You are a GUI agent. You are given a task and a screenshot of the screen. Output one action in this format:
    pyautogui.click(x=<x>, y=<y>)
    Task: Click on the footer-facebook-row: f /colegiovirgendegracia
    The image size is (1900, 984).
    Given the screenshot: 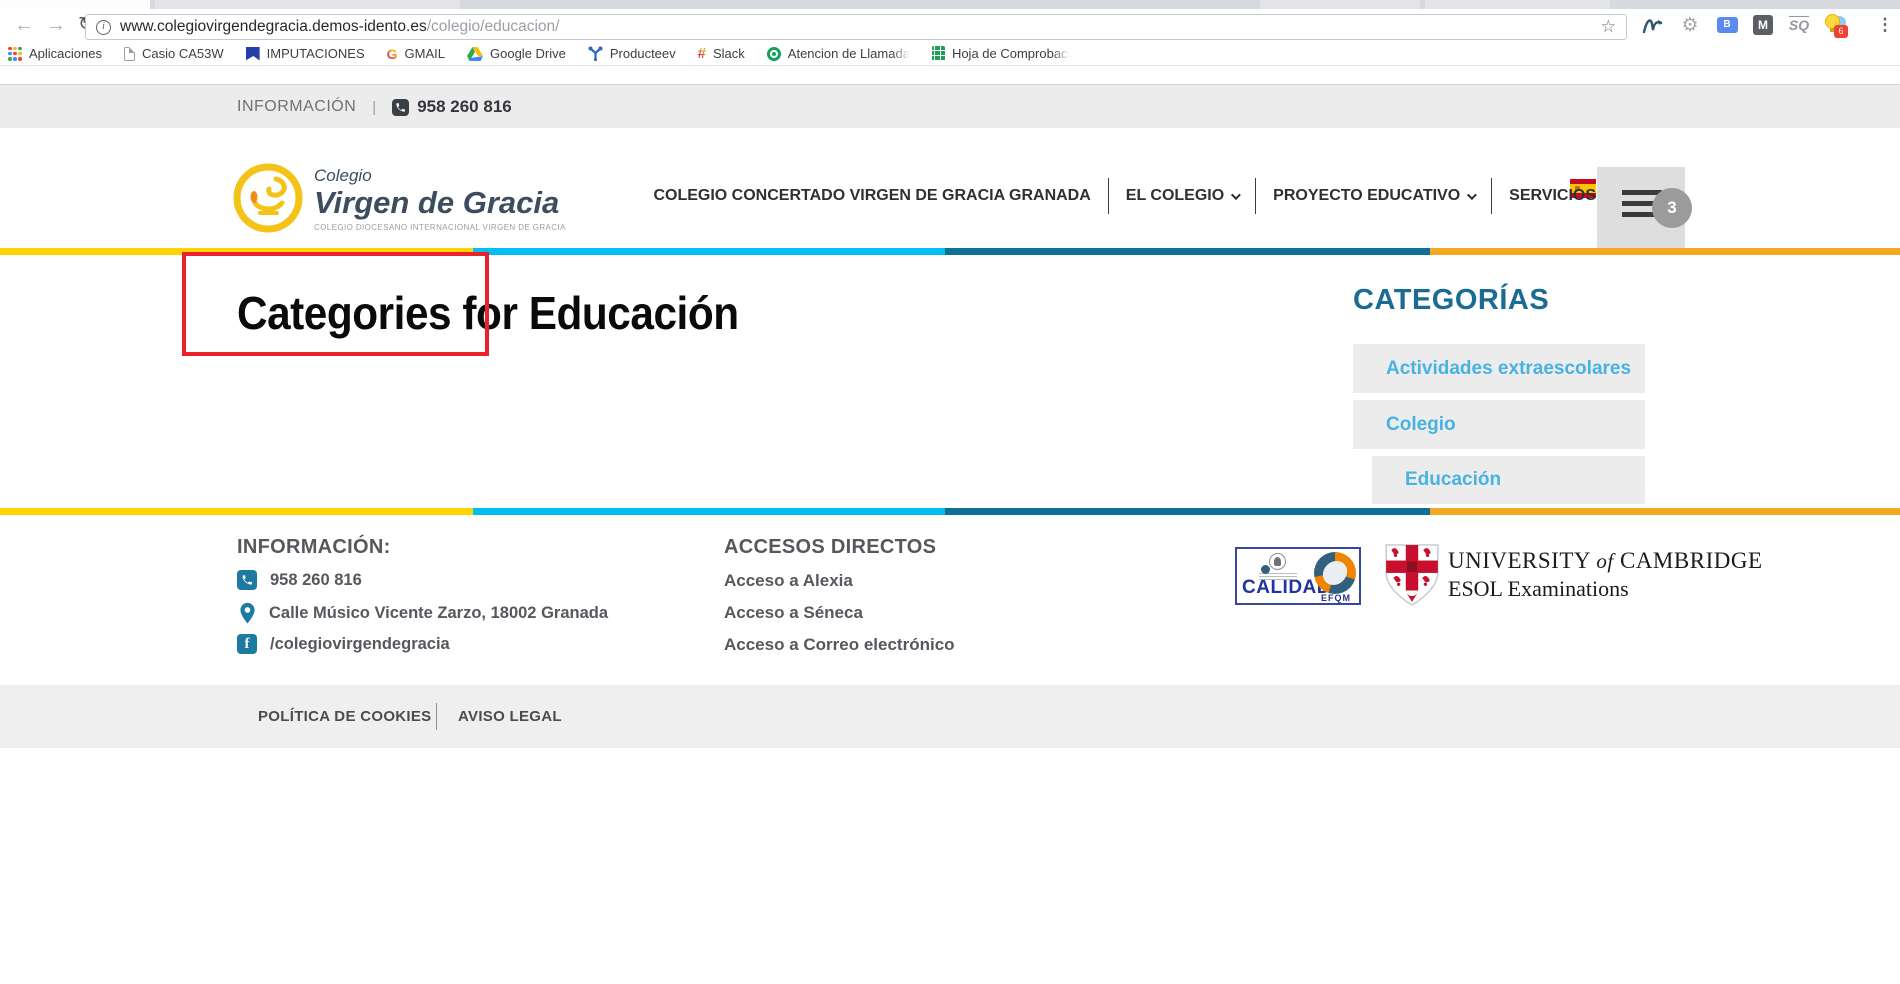 What is the action you would take?
    pyautogui.click(x=343, y=644)
    